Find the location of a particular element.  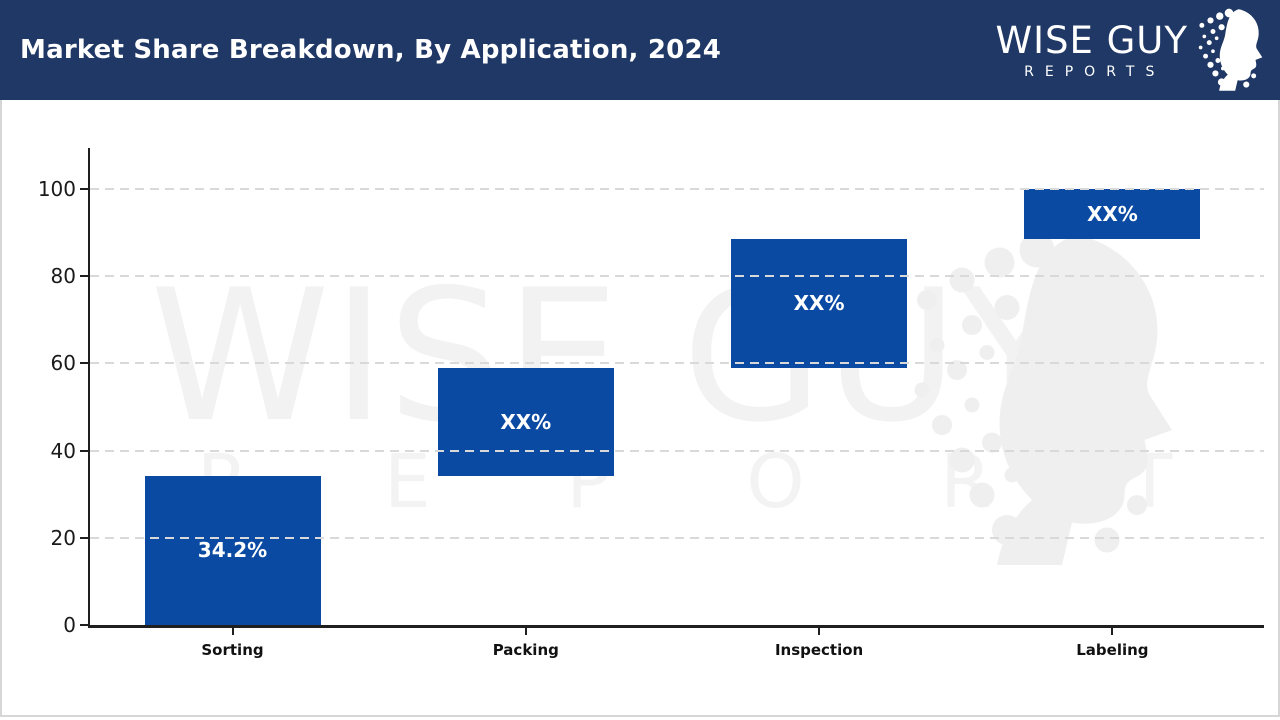

x-tick-label-labeling: Labeling is located at coordinates (1112, 650).